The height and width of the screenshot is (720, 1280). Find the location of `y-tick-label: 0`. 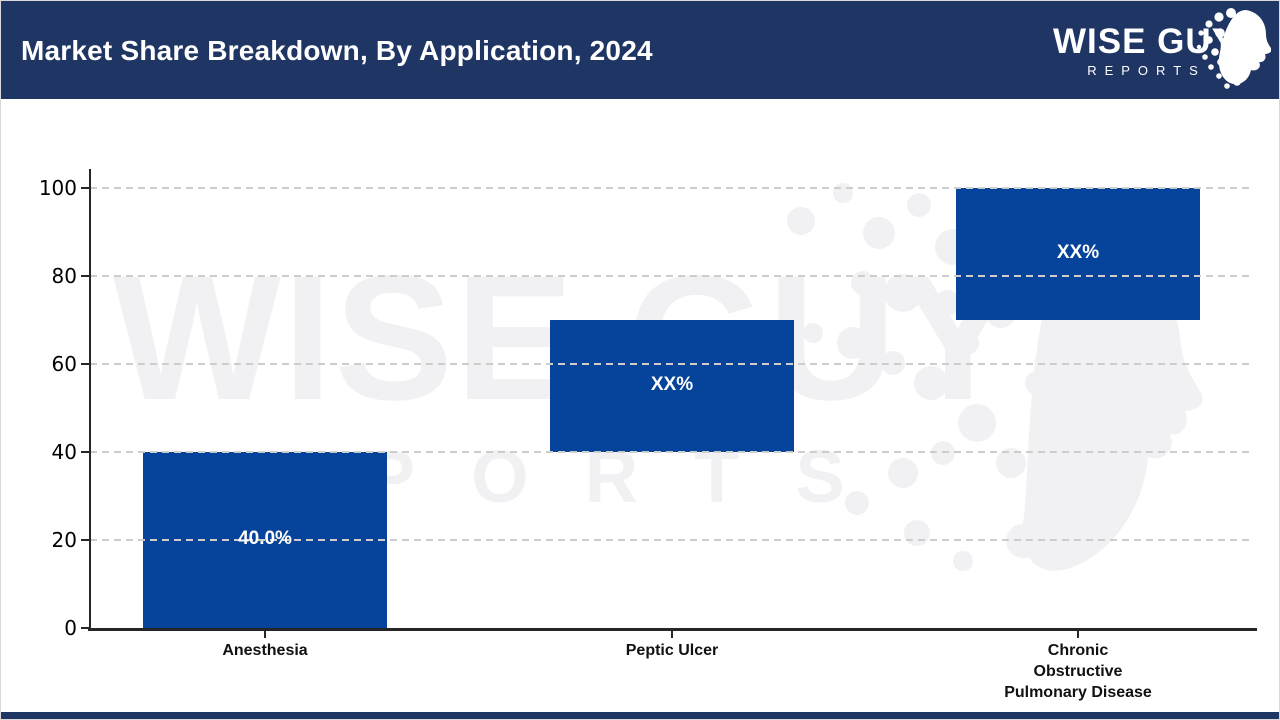

y-tick-label: 0 is located at coordinates (70, 628).